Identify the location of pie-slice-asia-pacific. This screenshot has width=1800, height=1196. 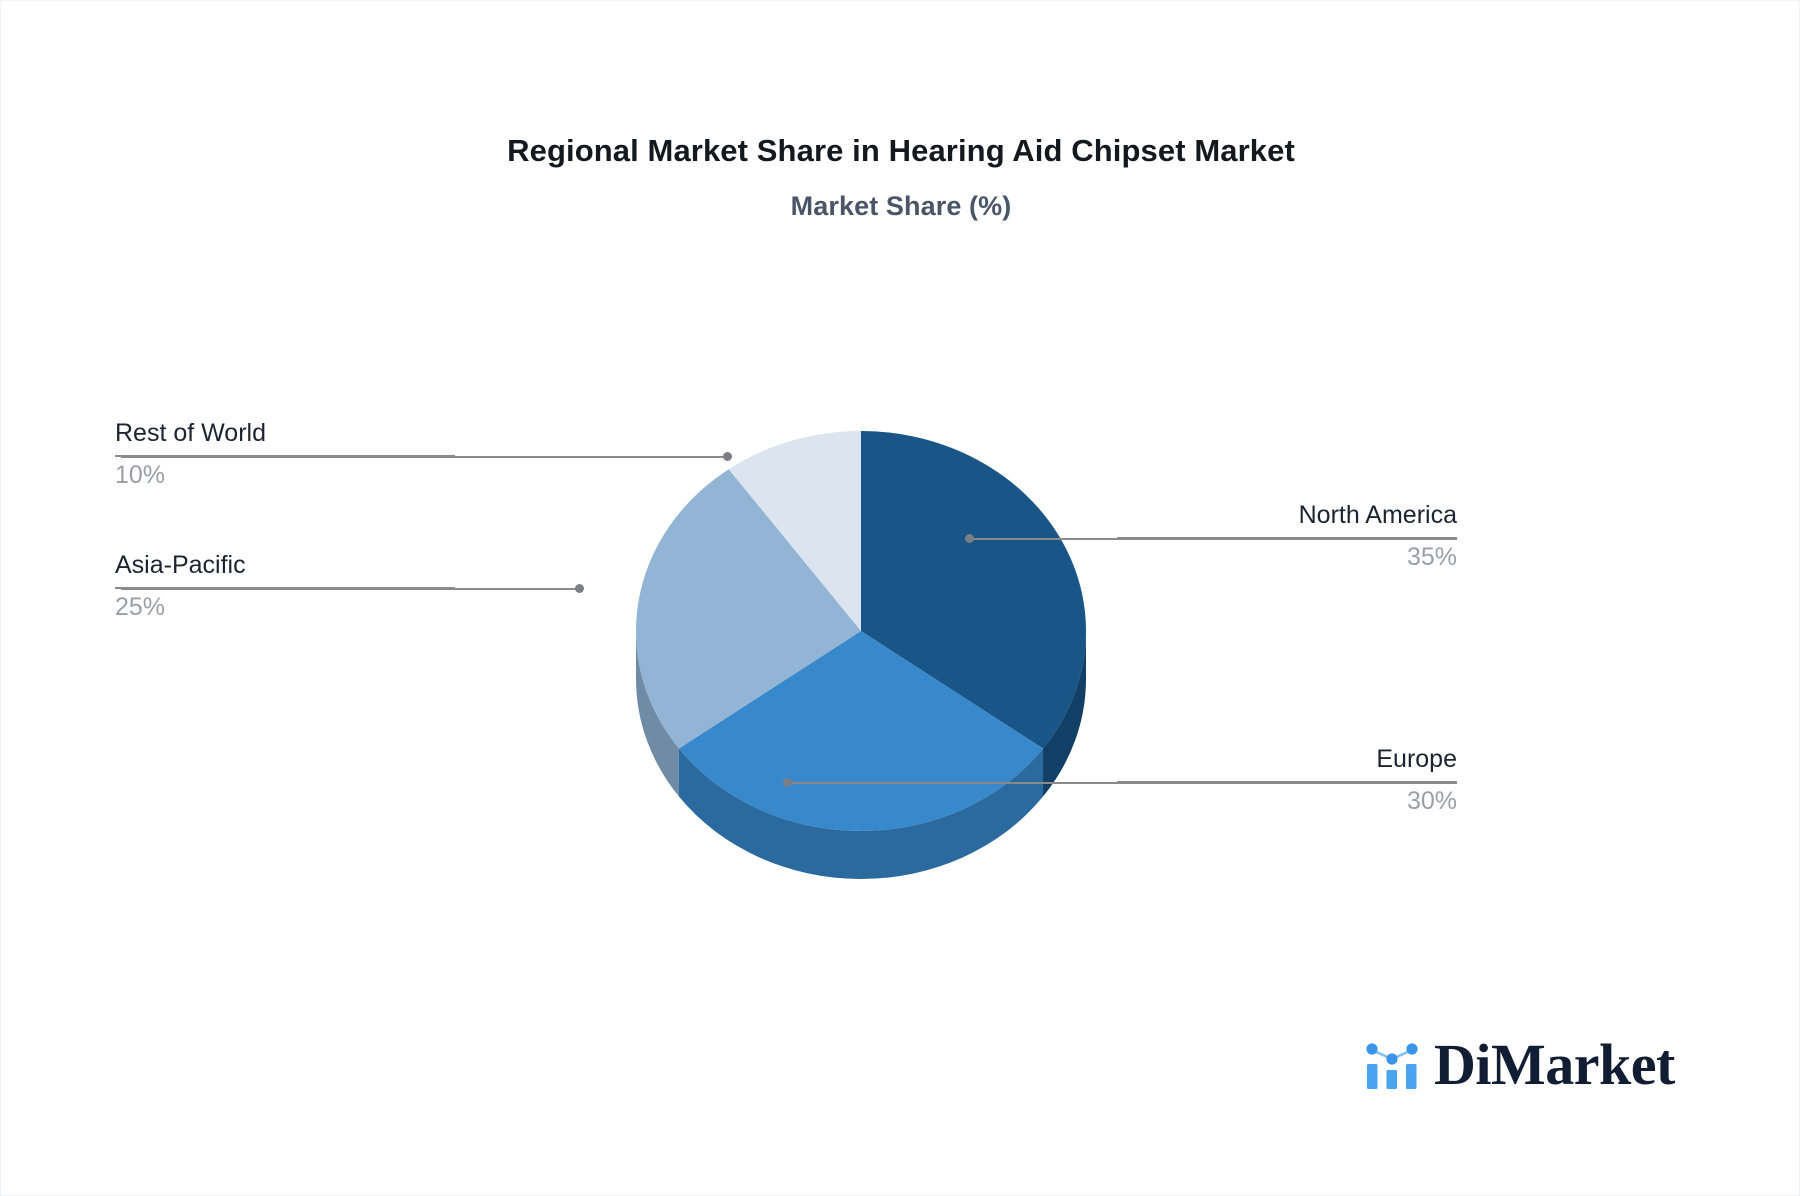
(748, 609).